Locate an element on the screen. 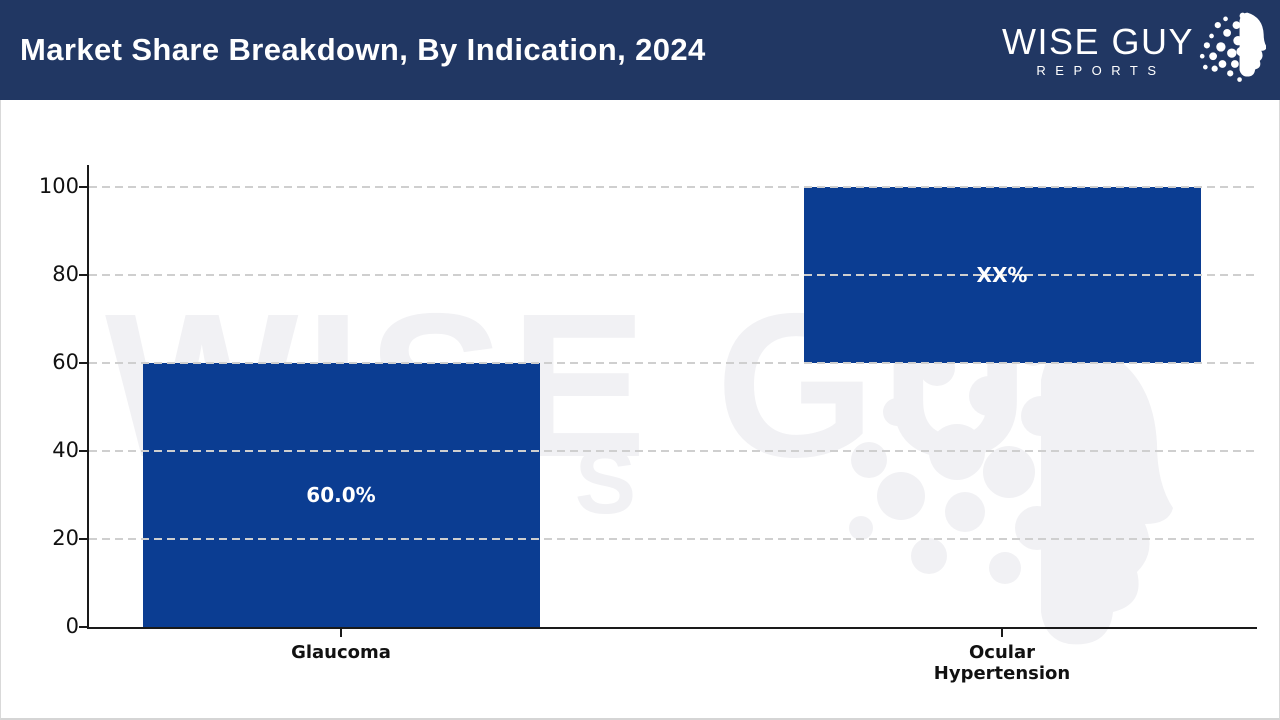  chart-bar is located at coordinates (341, 495).